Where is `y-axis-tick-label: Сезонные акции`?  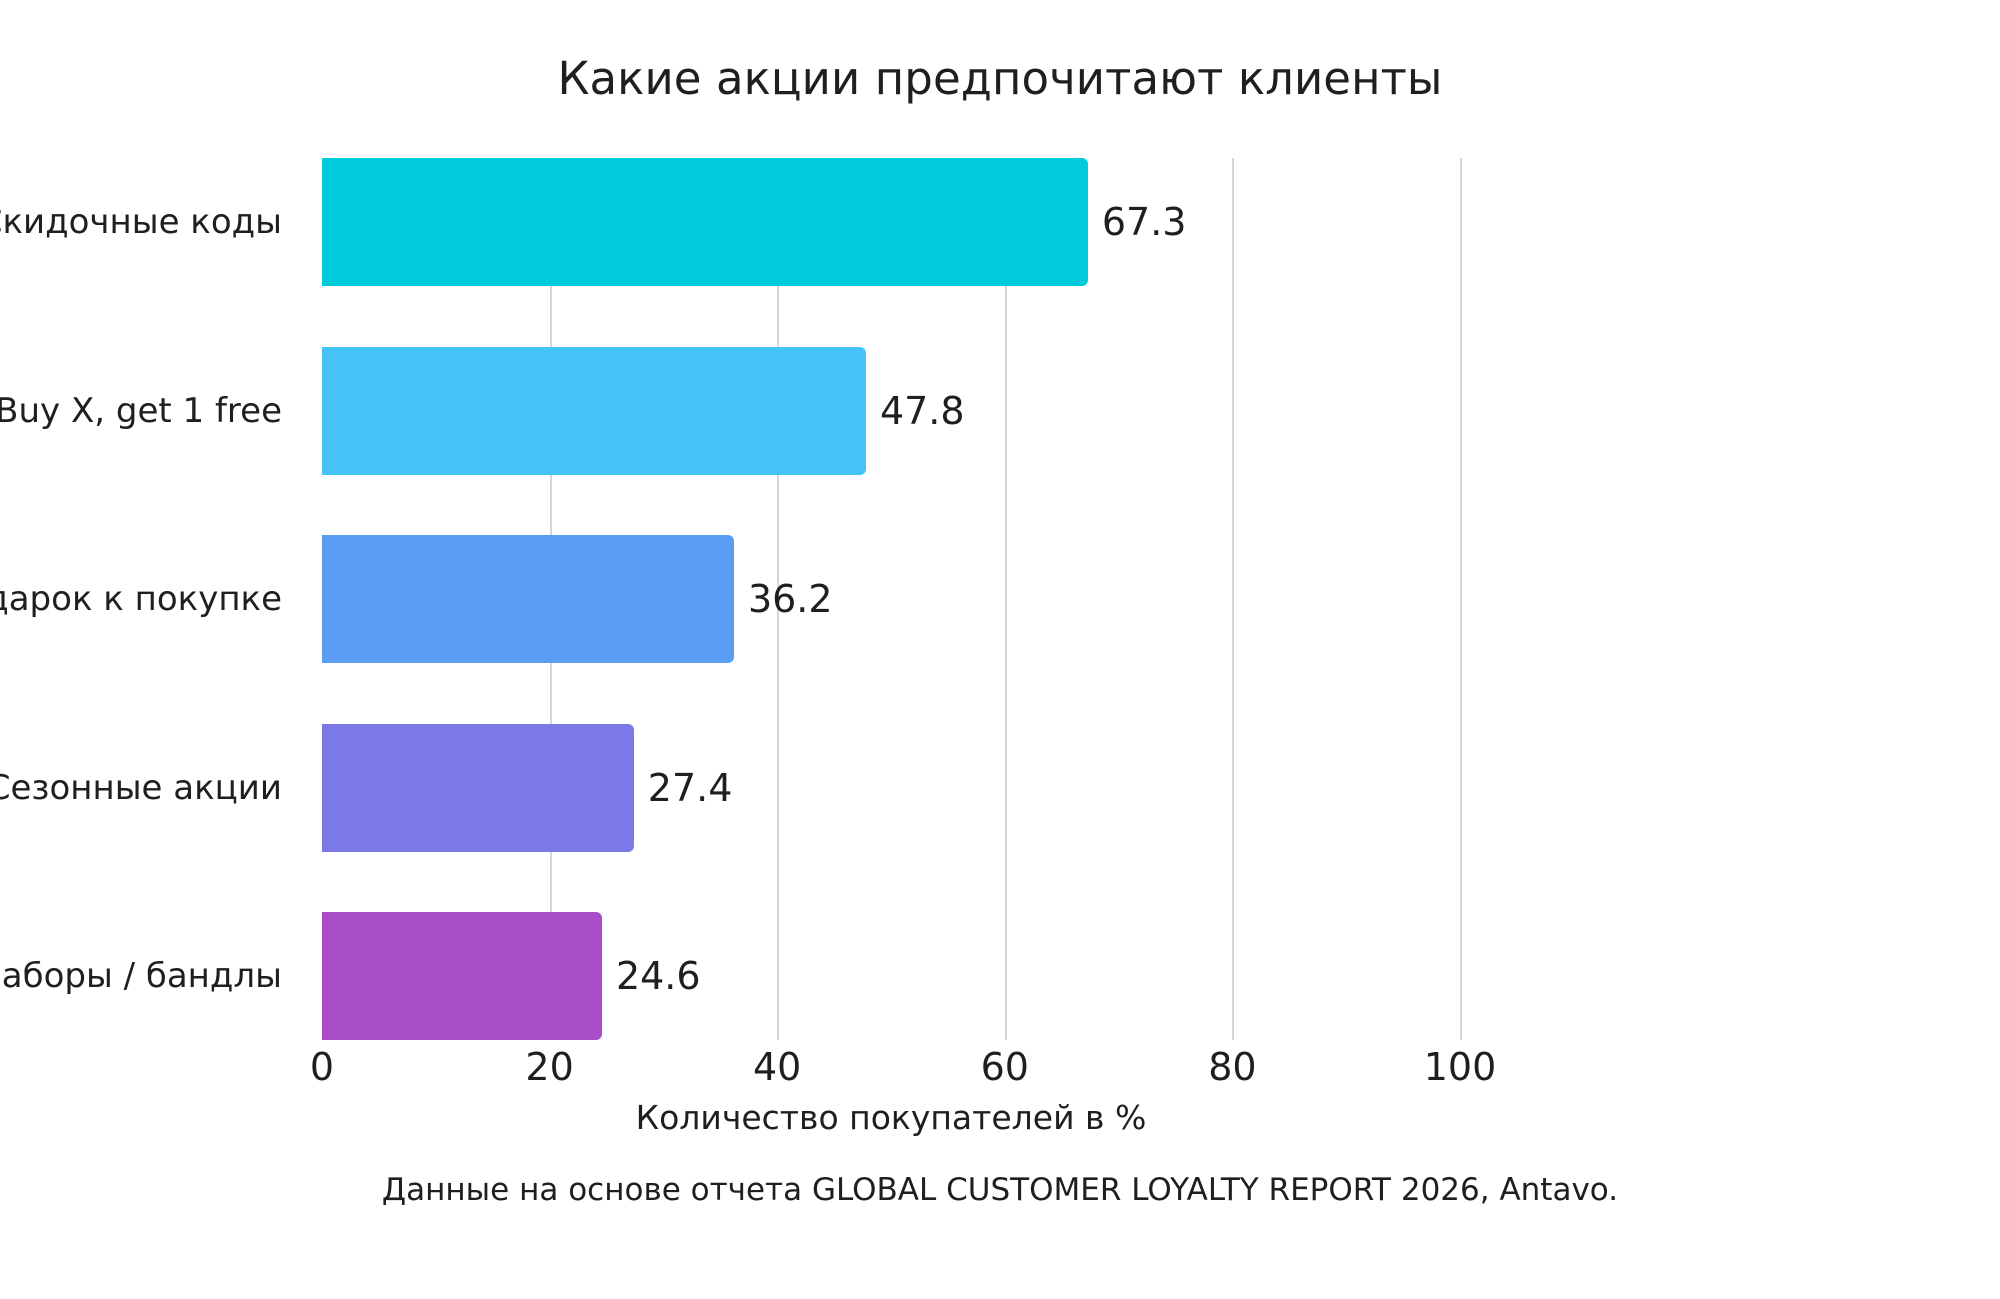
y-axis-tick-label: Сезонные акции is located at coordinates (141, 787).